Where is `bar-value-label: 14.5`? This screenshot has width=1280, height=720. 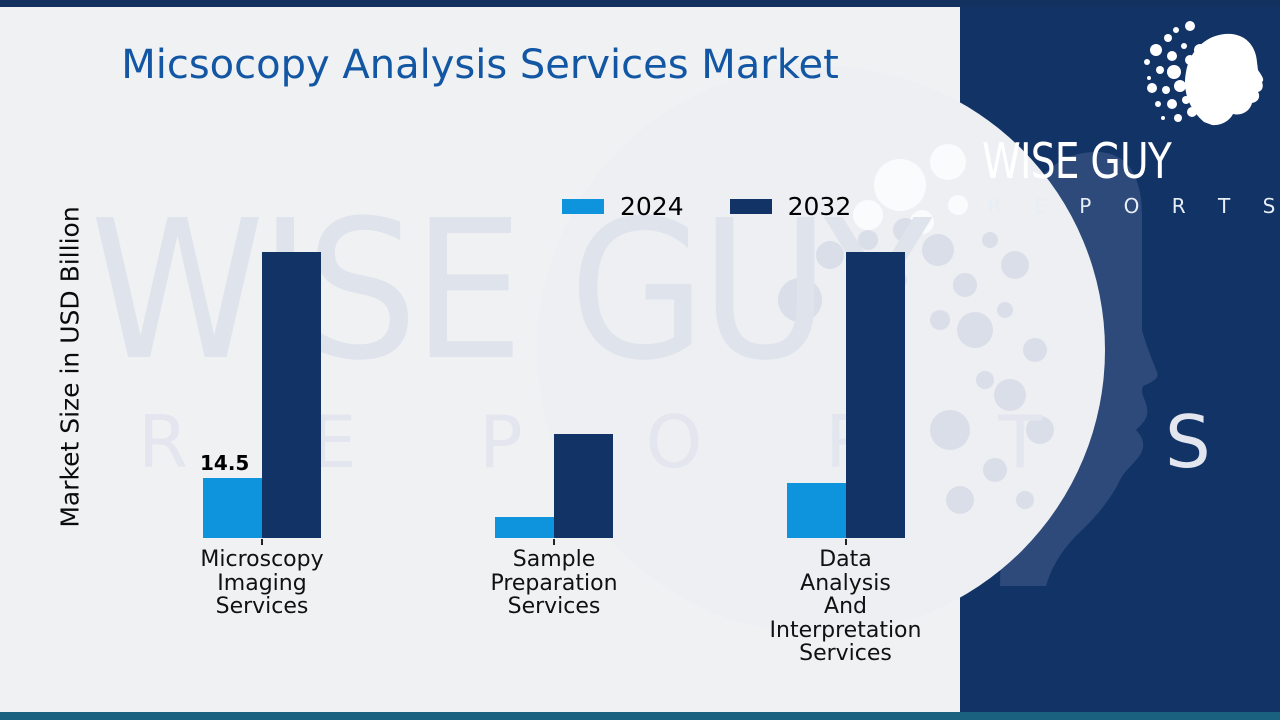
bar-value-label: 14.5 is located at coordinates (225, 463).